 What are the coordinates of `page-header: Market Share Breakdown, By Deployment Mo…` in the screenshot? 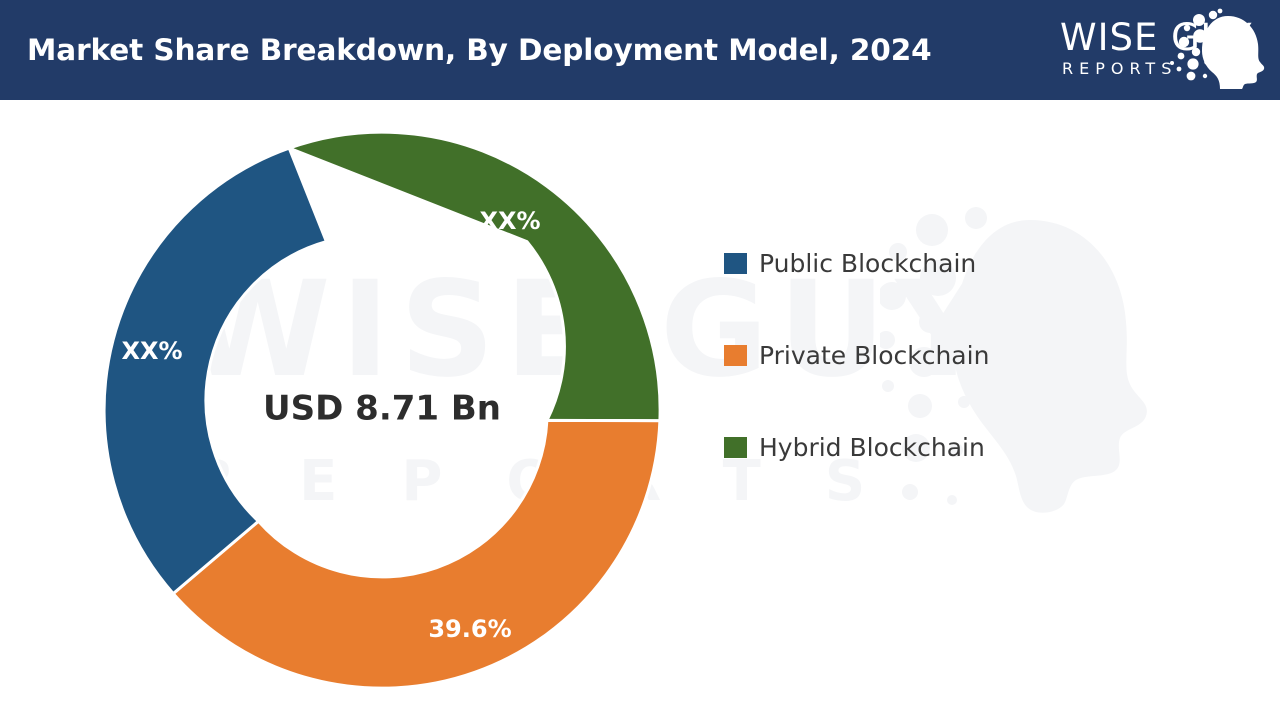 It's located at (640, 50).